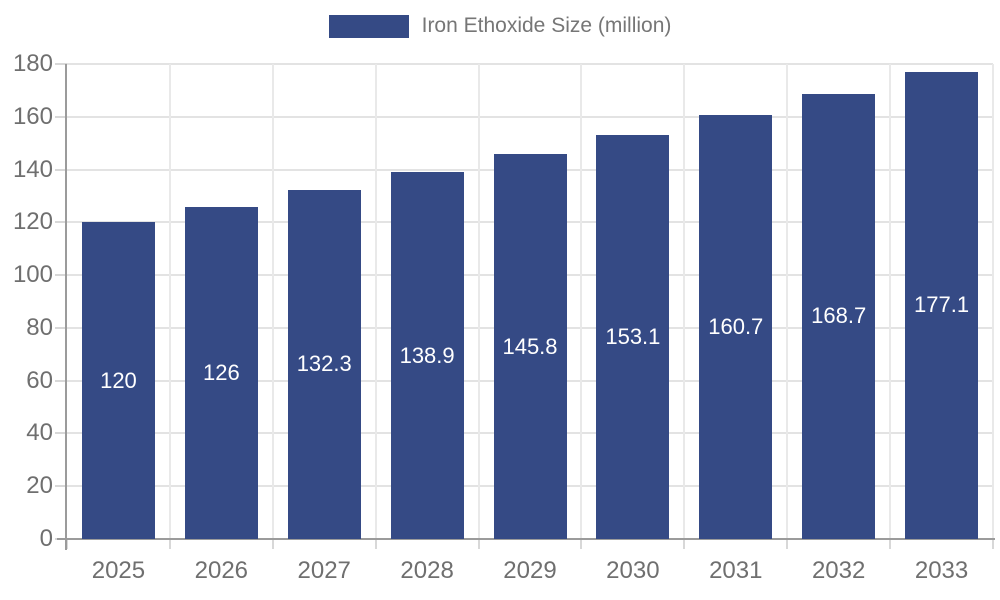 This screenshot has width=1000, height=600. I want to click on bar-2026: 126, so click(221, 372).